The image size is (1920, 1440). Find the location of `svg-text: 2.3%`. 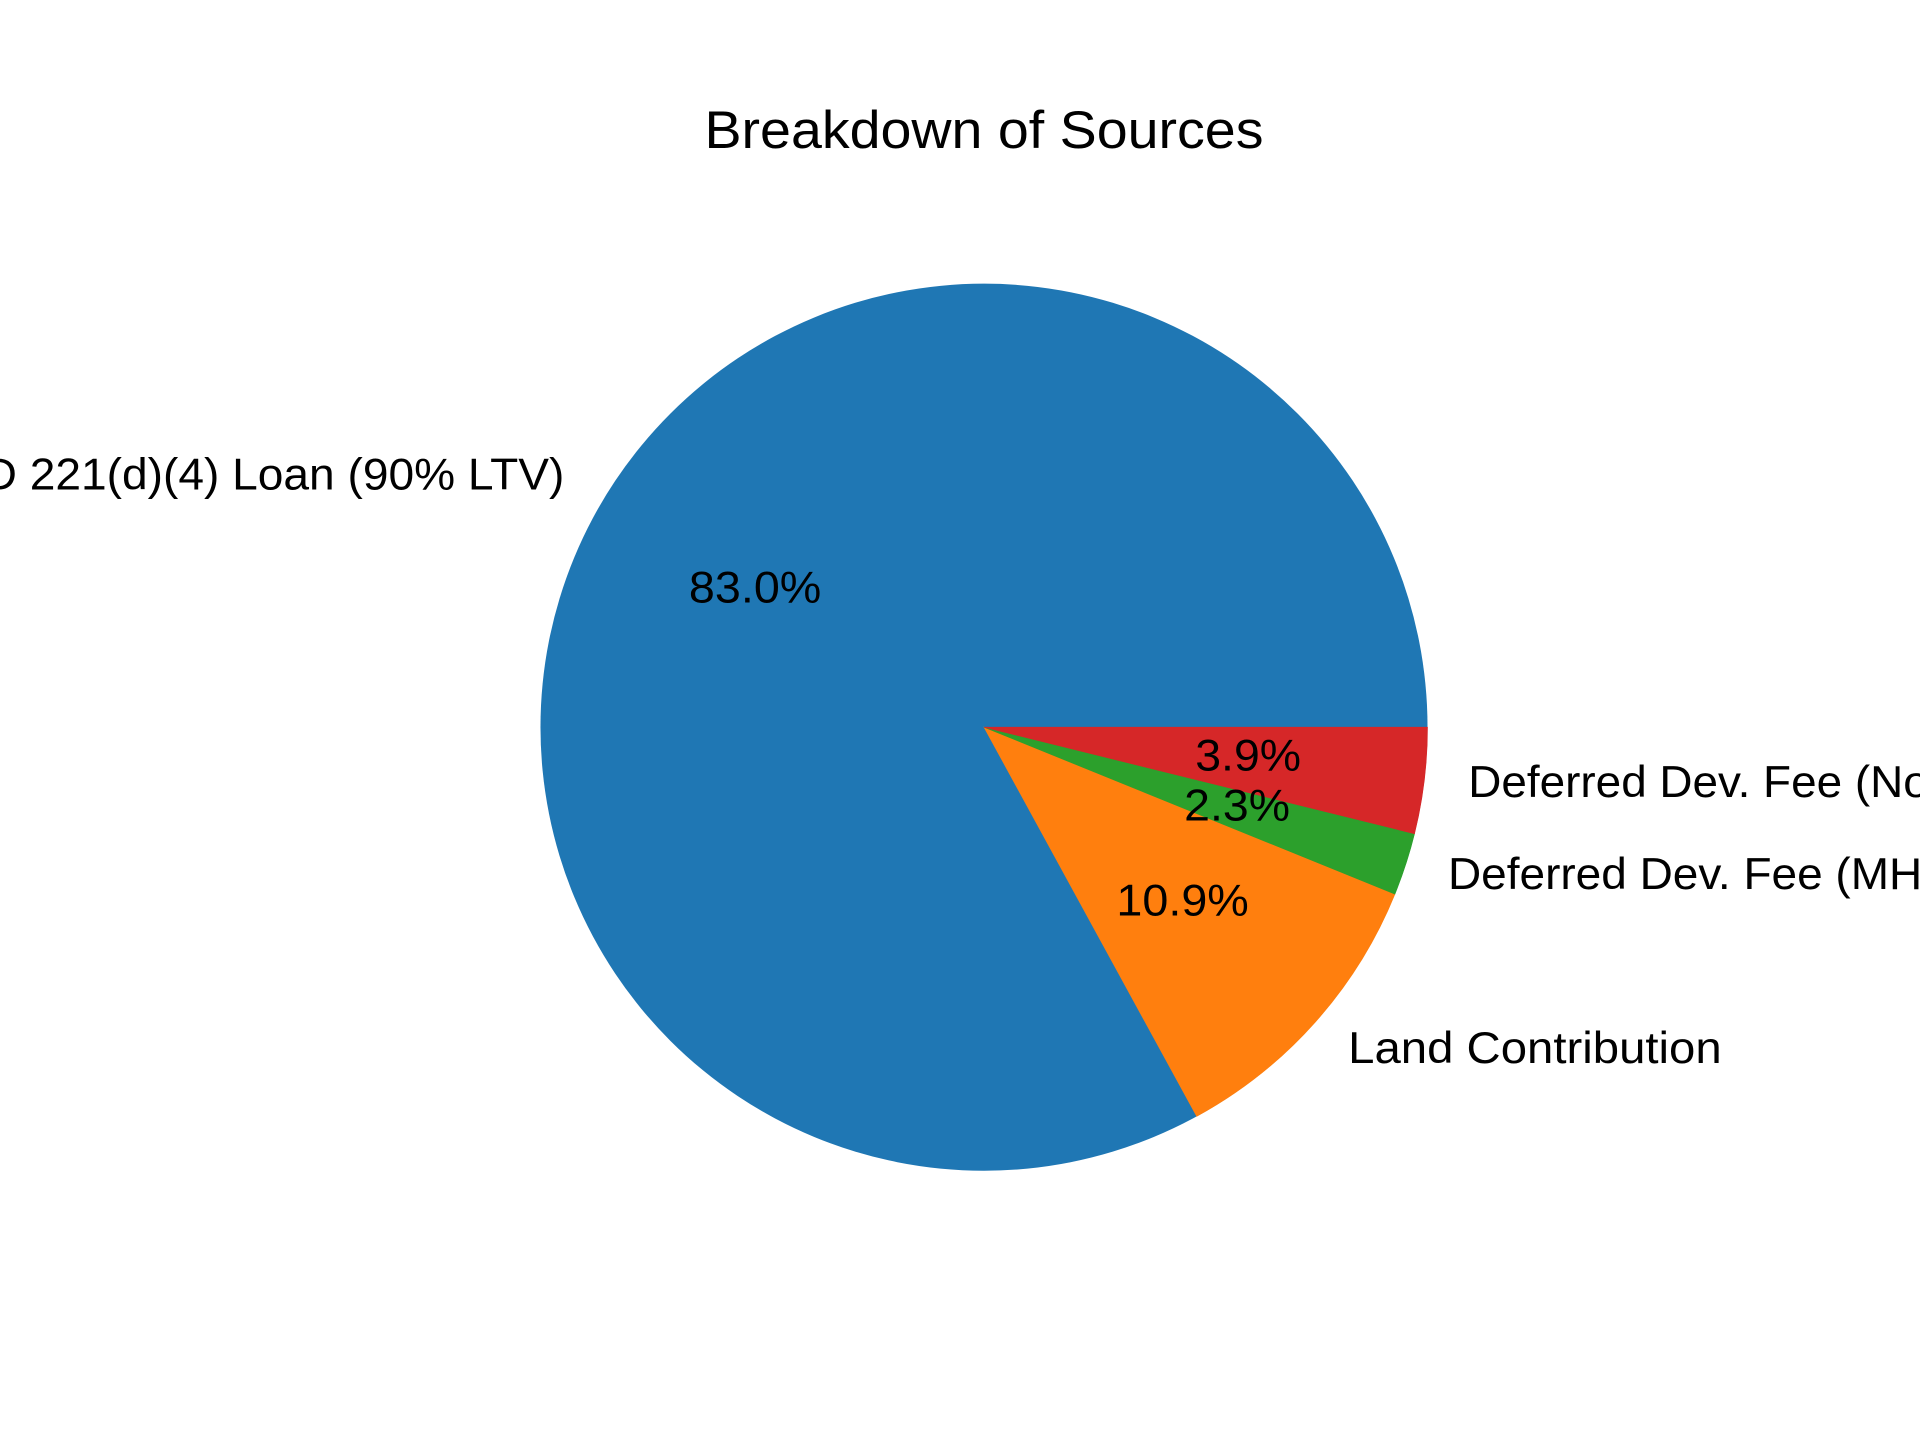

svg-text: 2.3% is located at coordinates (1237, 805).